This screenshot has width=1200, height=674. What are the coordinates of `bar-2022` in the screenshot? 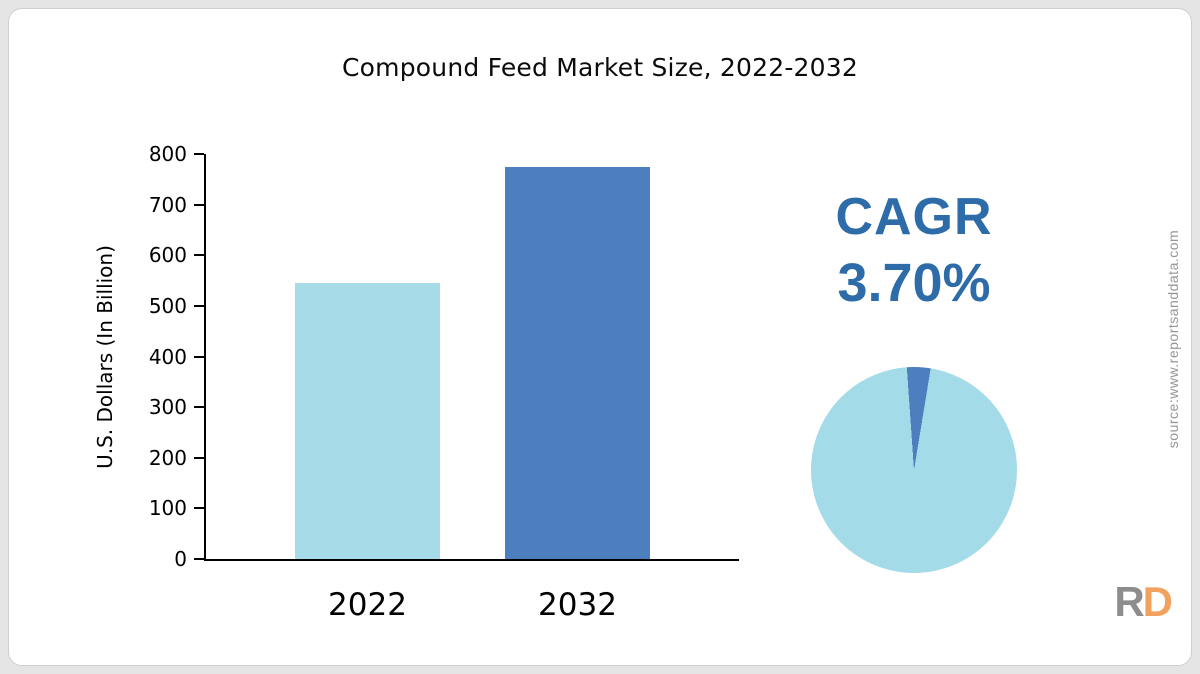 It's located at (367, 421).